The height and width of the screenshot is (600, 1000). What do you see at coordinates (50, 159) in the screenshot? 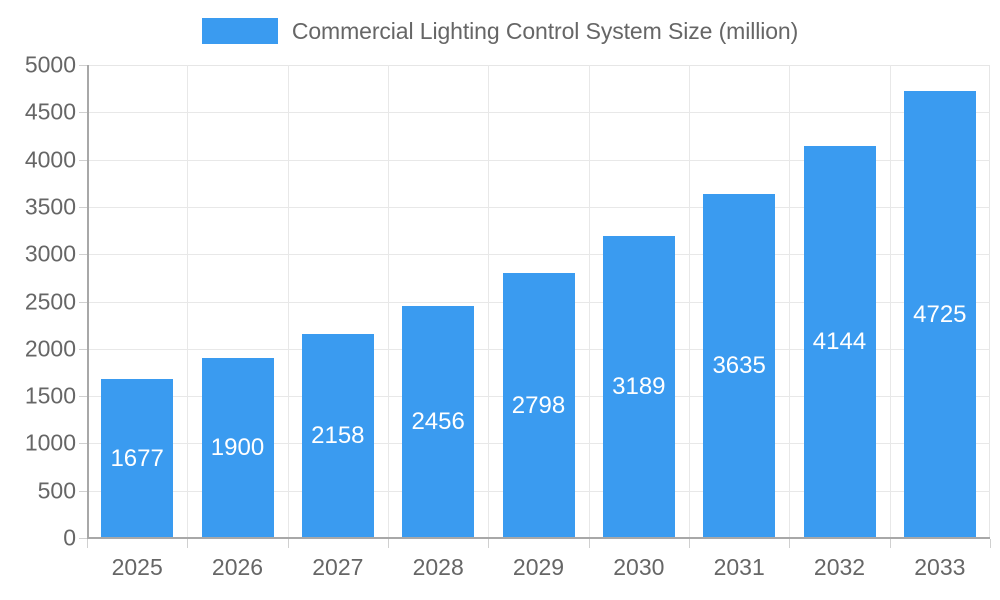
I see `y-axis-tick-label: 4000` at bounding box center [50, 159].